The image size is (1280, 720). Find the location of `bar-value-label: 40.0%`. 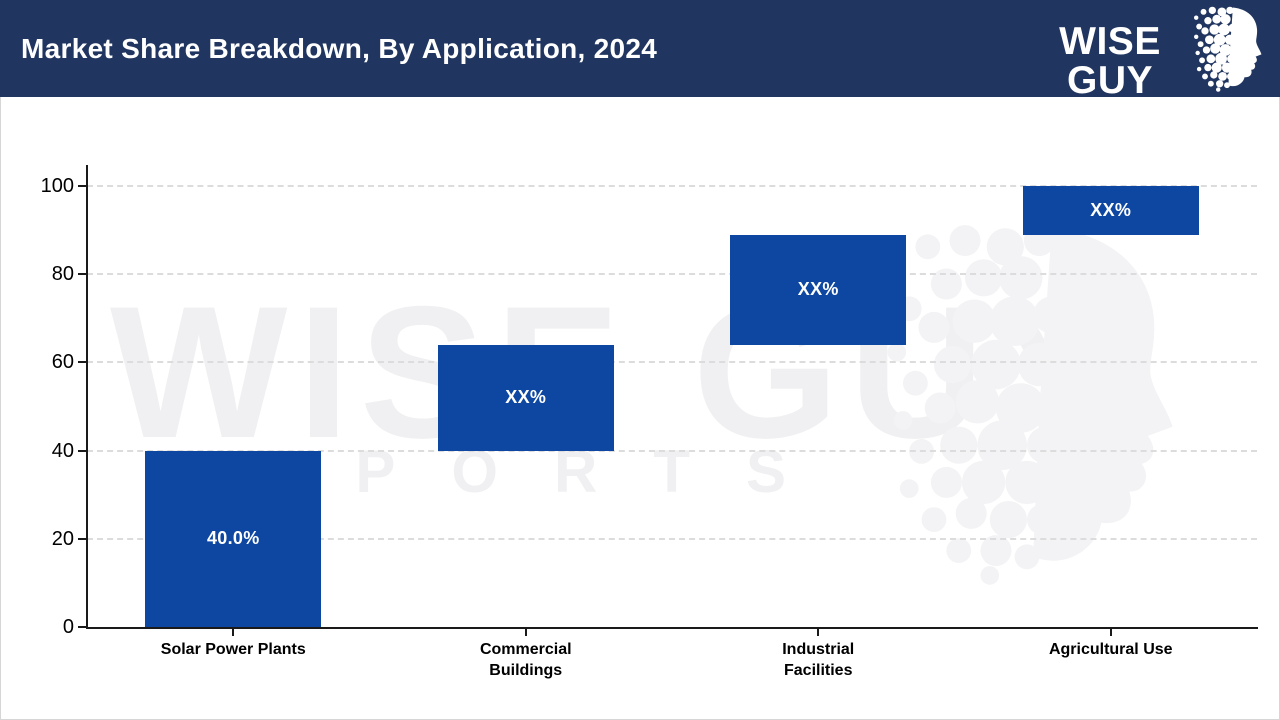

bar-value-label: 40.0% is located at coordinates (233, 538).